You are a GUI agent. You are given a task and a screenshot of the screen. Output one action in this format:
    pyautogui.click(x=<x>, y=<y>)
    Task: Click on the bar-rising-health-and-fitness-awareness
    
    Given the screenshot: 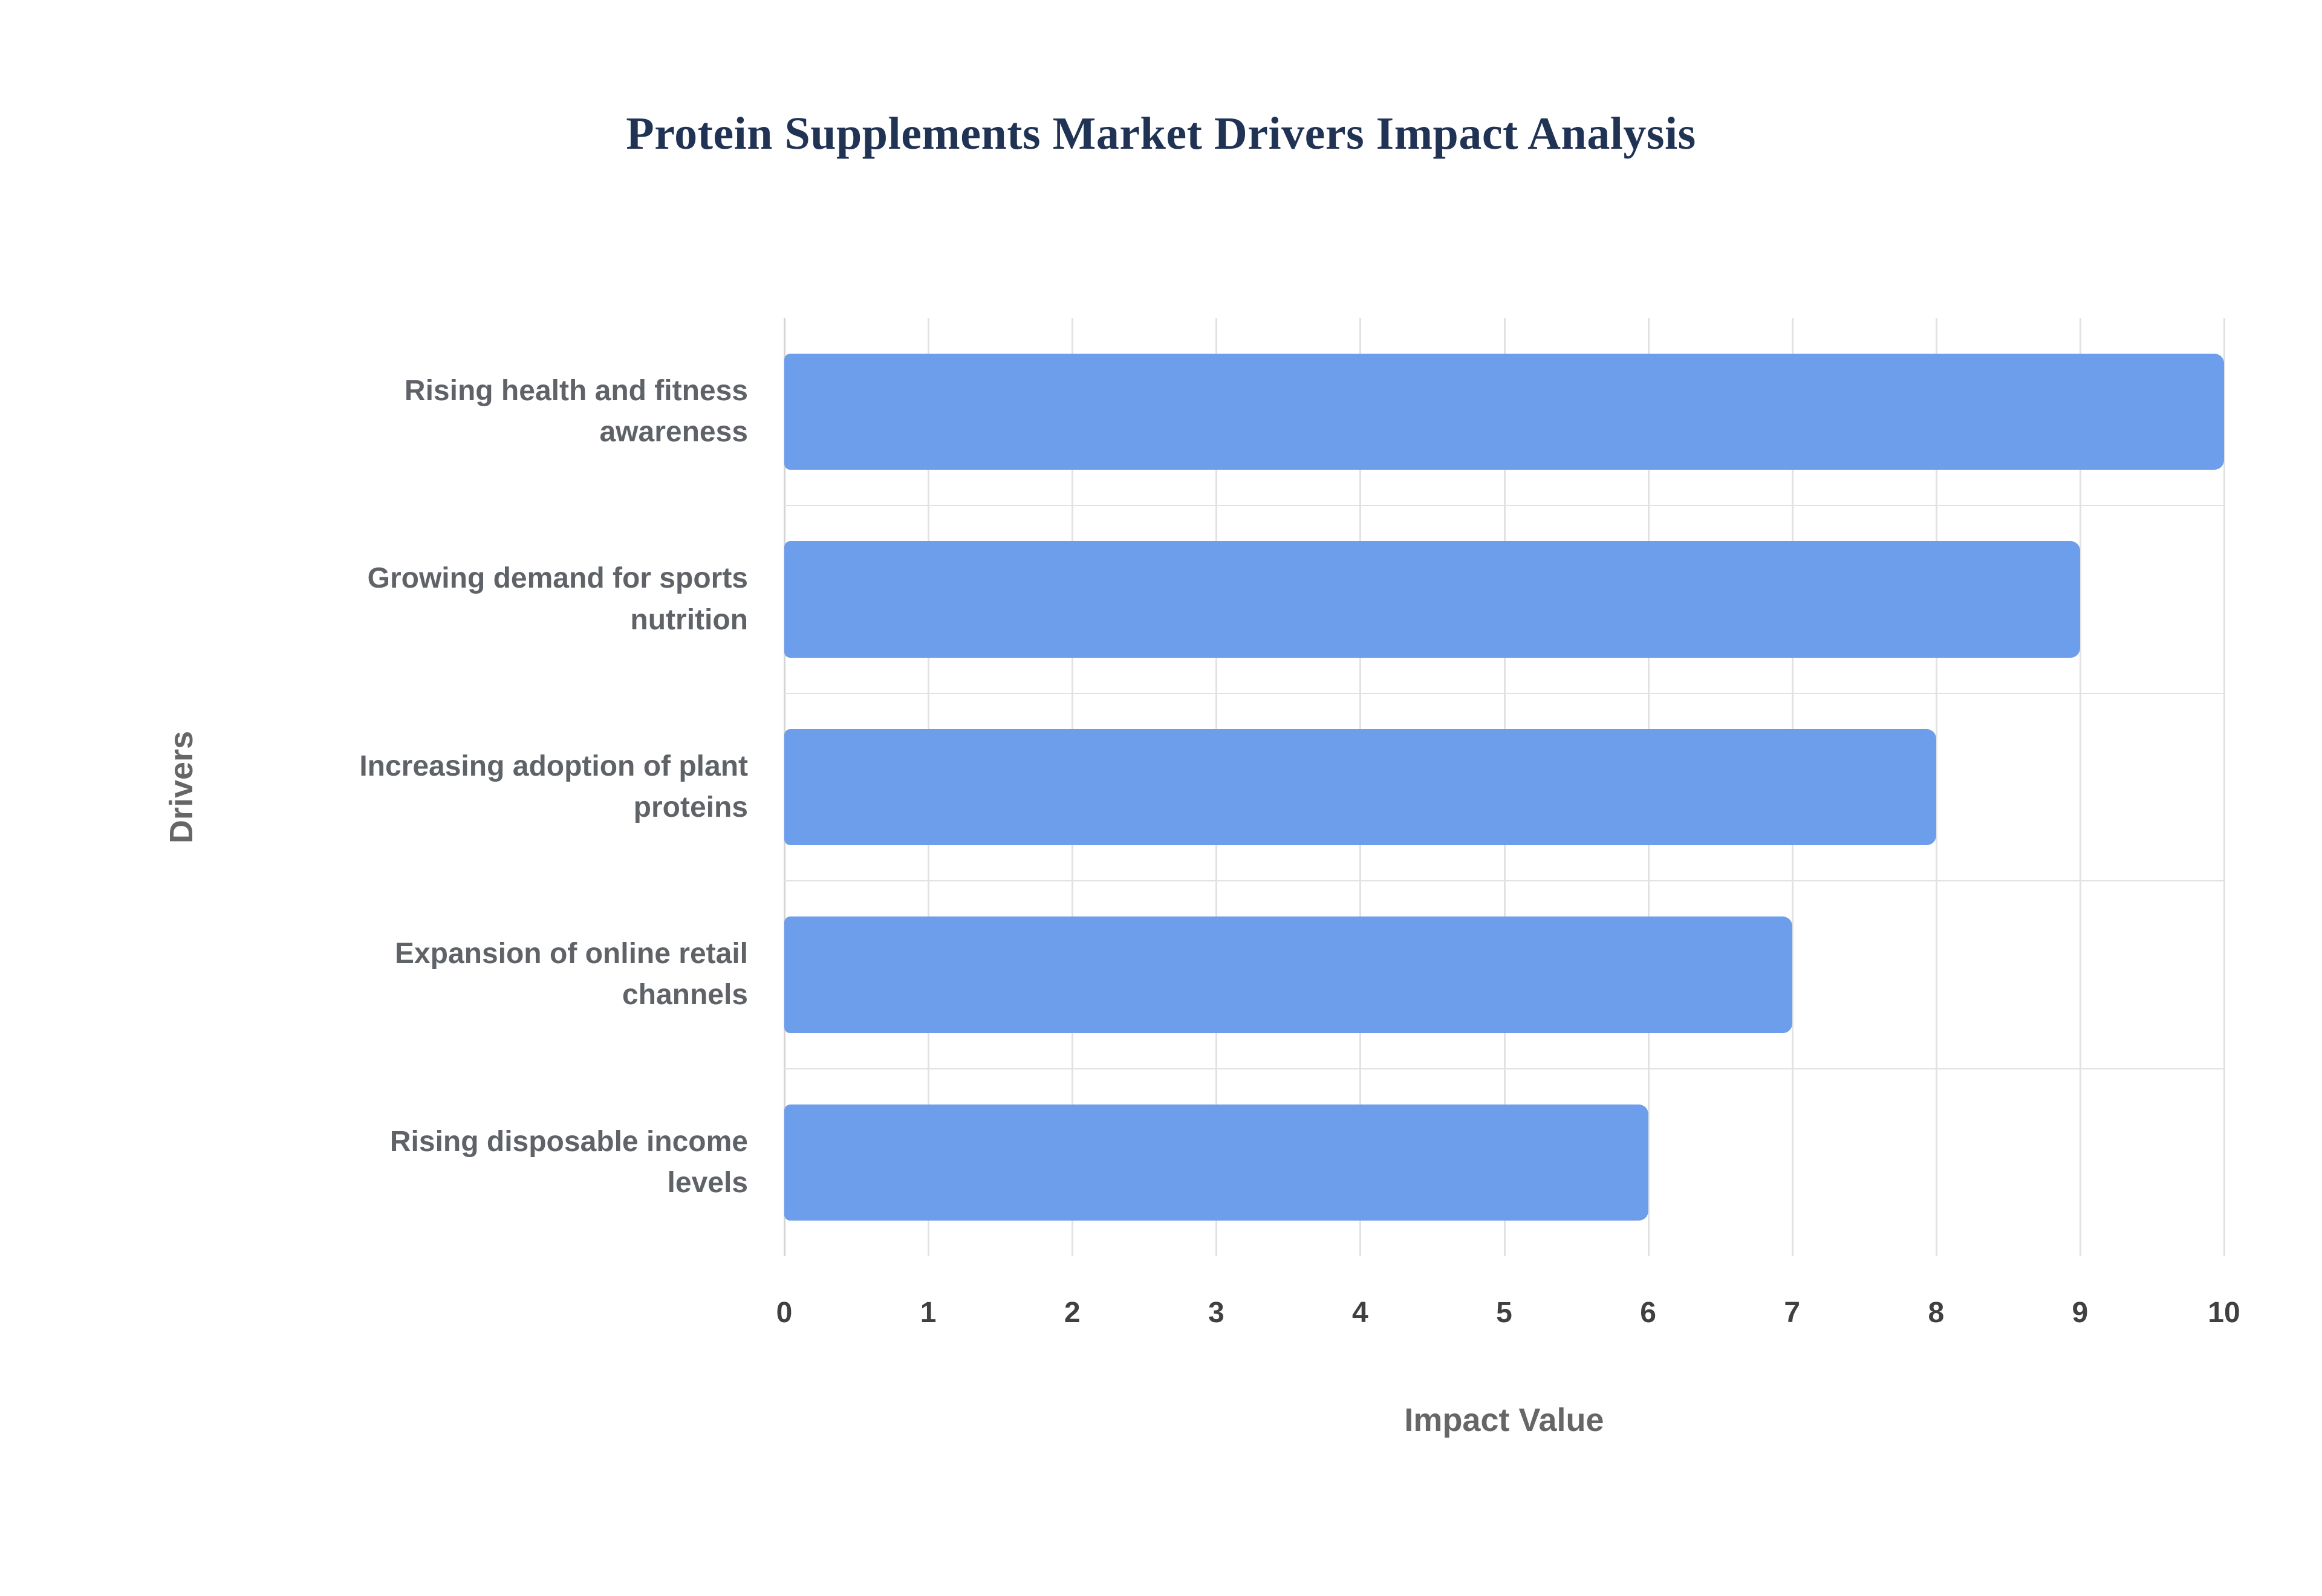 What is the action you would take?
    pyautogui.click(x=1504, y=411)
    